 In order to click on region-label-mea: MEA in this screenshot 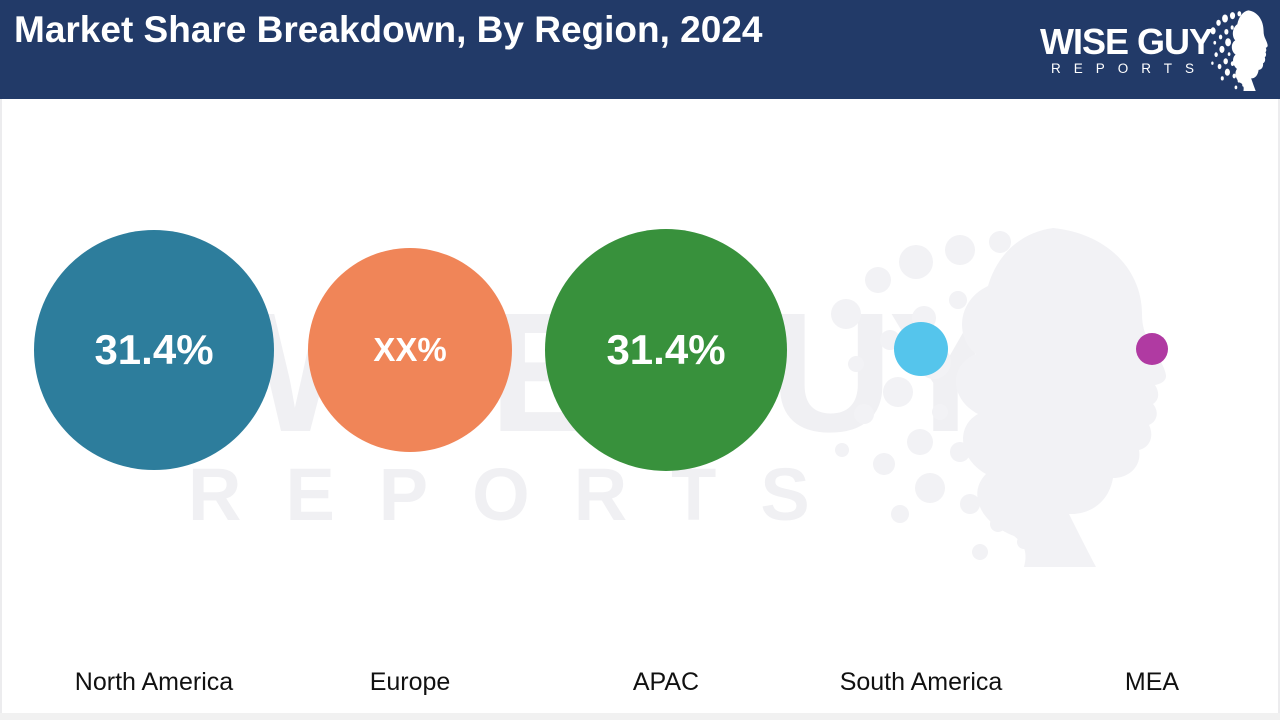, I will do `click(1152, 682)`.